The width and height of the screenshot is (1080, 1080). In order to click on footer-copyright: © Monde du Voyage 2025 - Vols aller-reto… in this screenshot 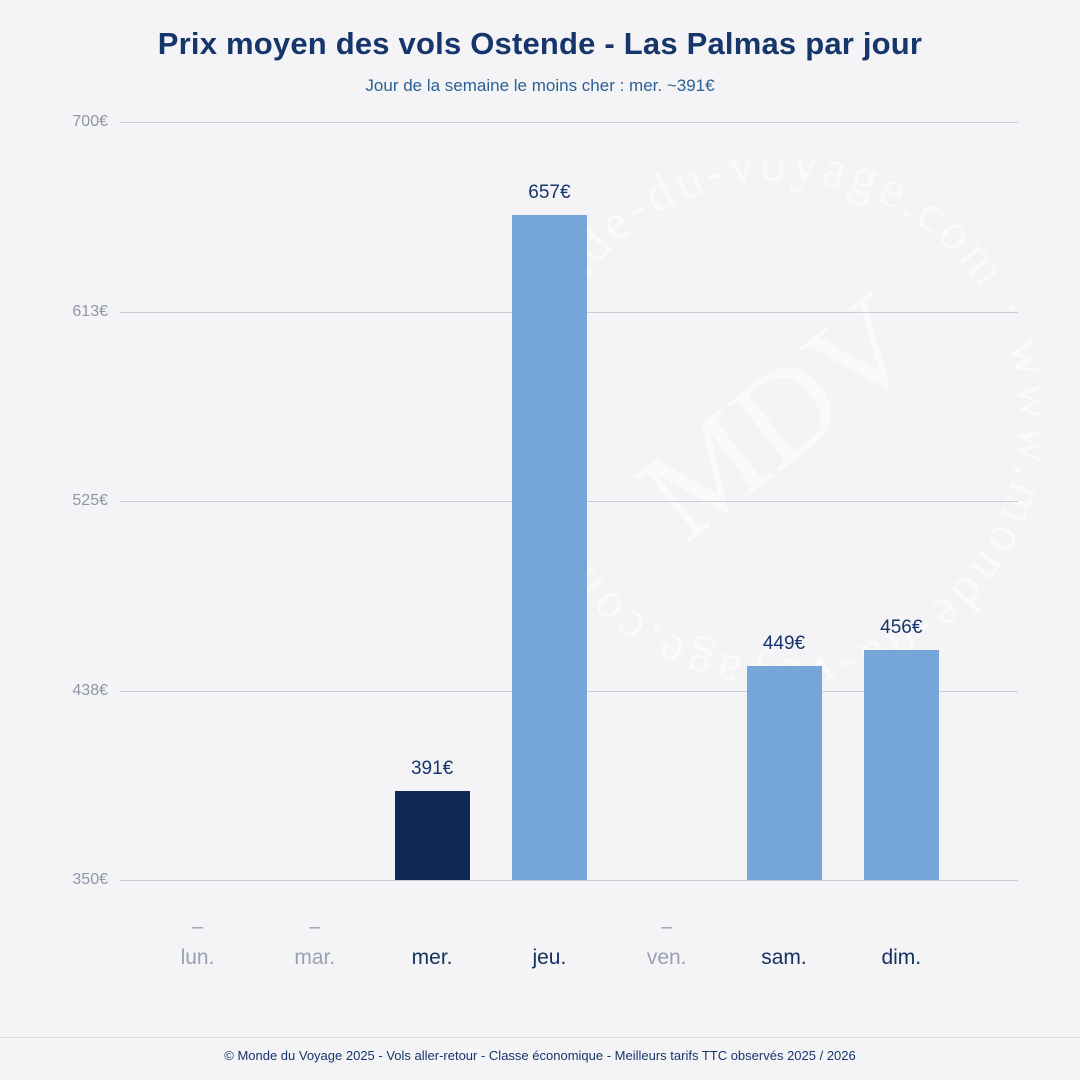, I will do `click(540, 1055)`.